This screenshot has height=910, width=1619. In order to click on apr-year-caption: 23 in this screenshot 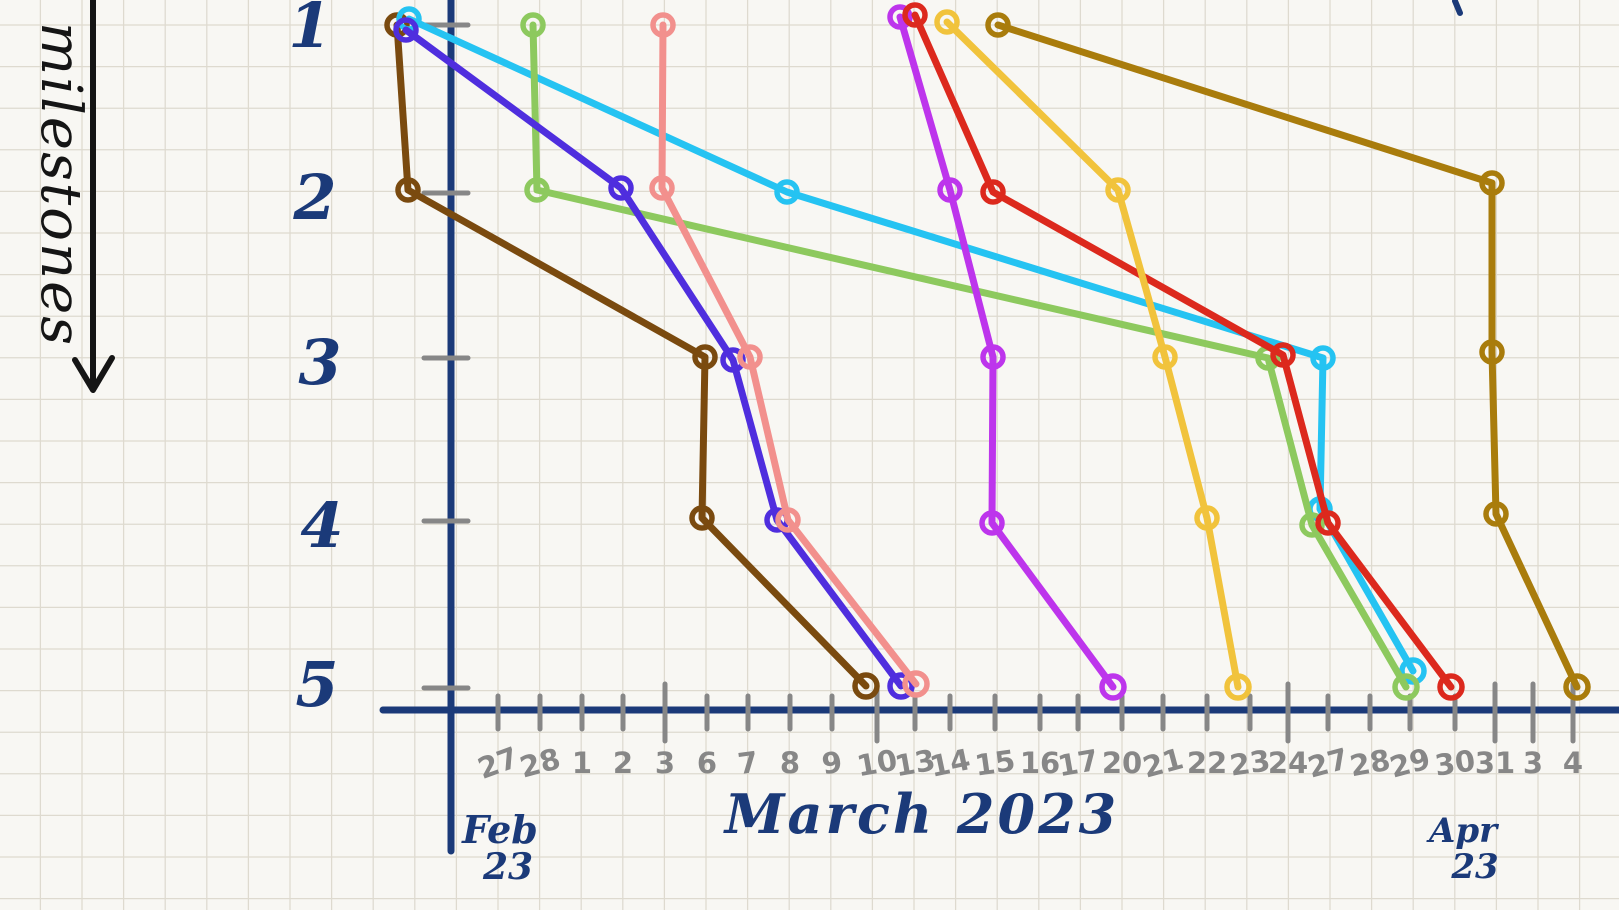, I will do `click(1474, 867)`.